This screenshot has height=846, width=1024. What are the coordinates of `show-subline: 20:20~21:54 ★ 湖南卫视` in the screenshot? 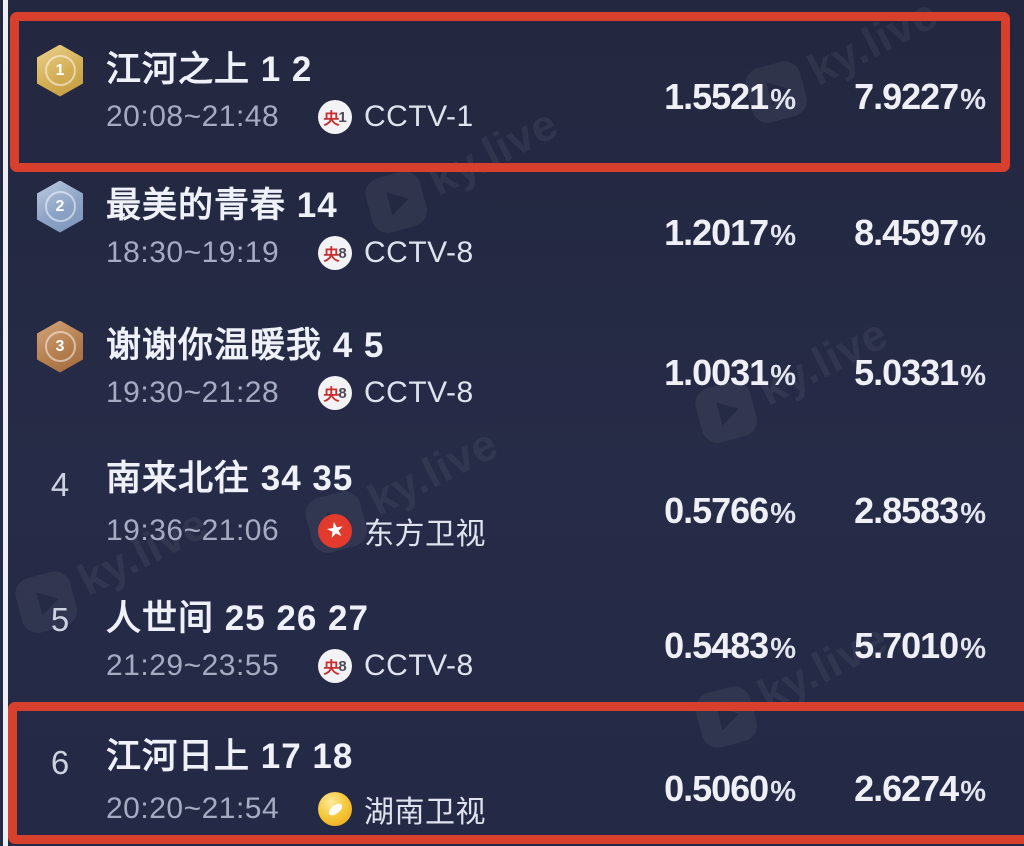 It's located at (565, 809).